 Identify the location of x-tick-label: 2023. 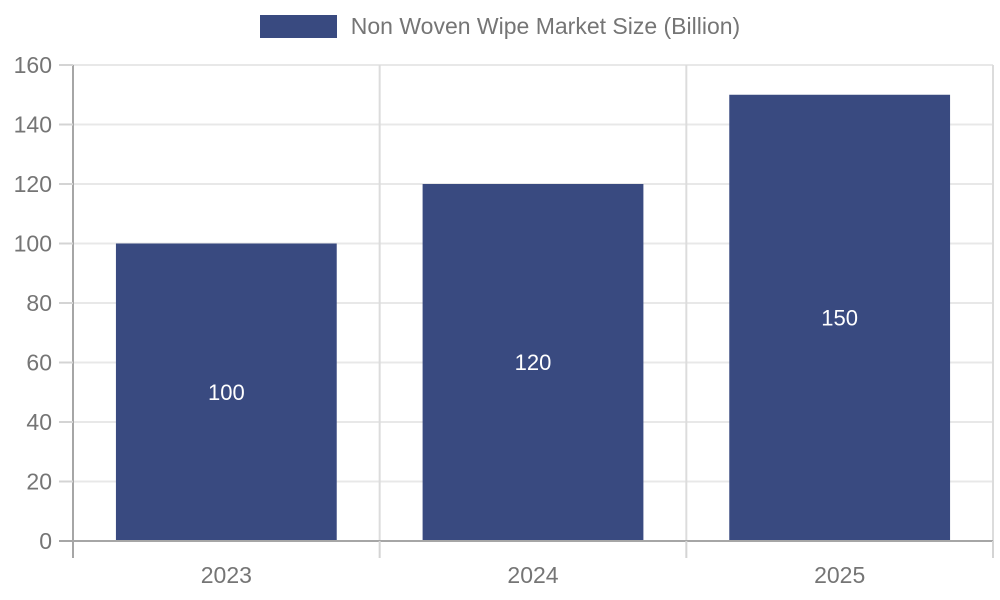
(226, 575).